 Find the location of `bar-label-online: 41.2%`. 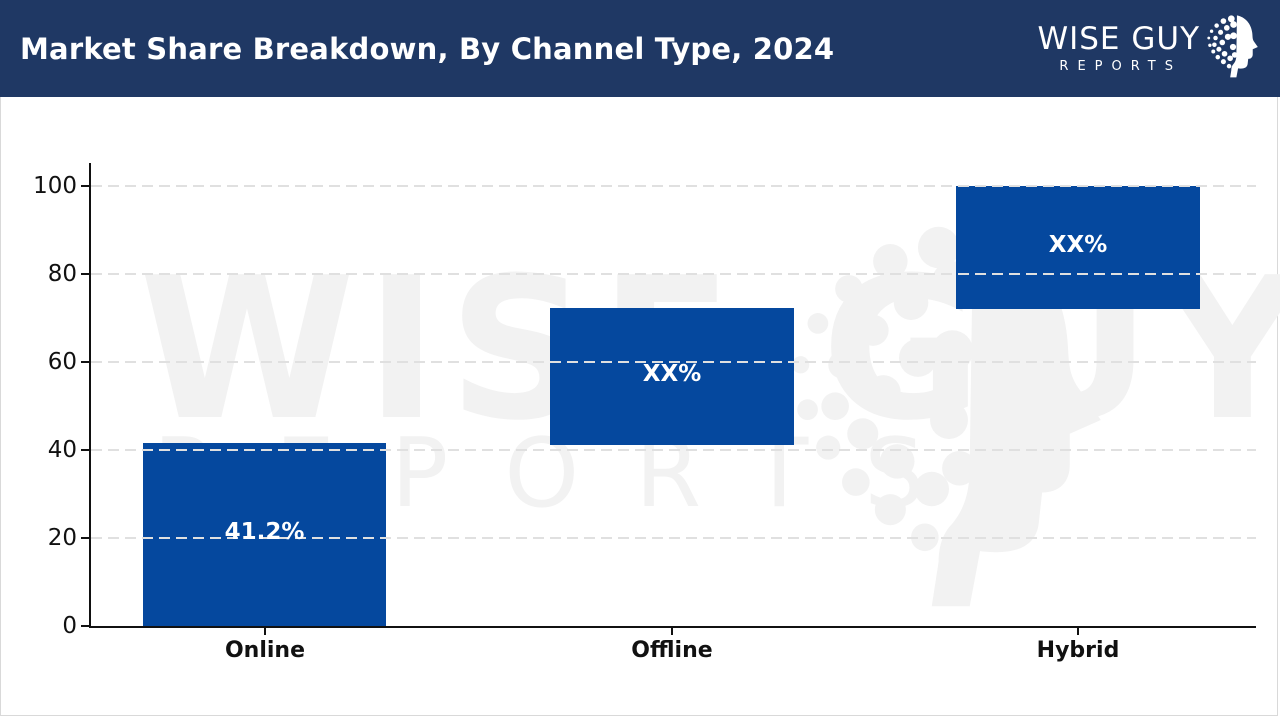

bar-label-online: 41.2% is located at coordinates (264, 532).